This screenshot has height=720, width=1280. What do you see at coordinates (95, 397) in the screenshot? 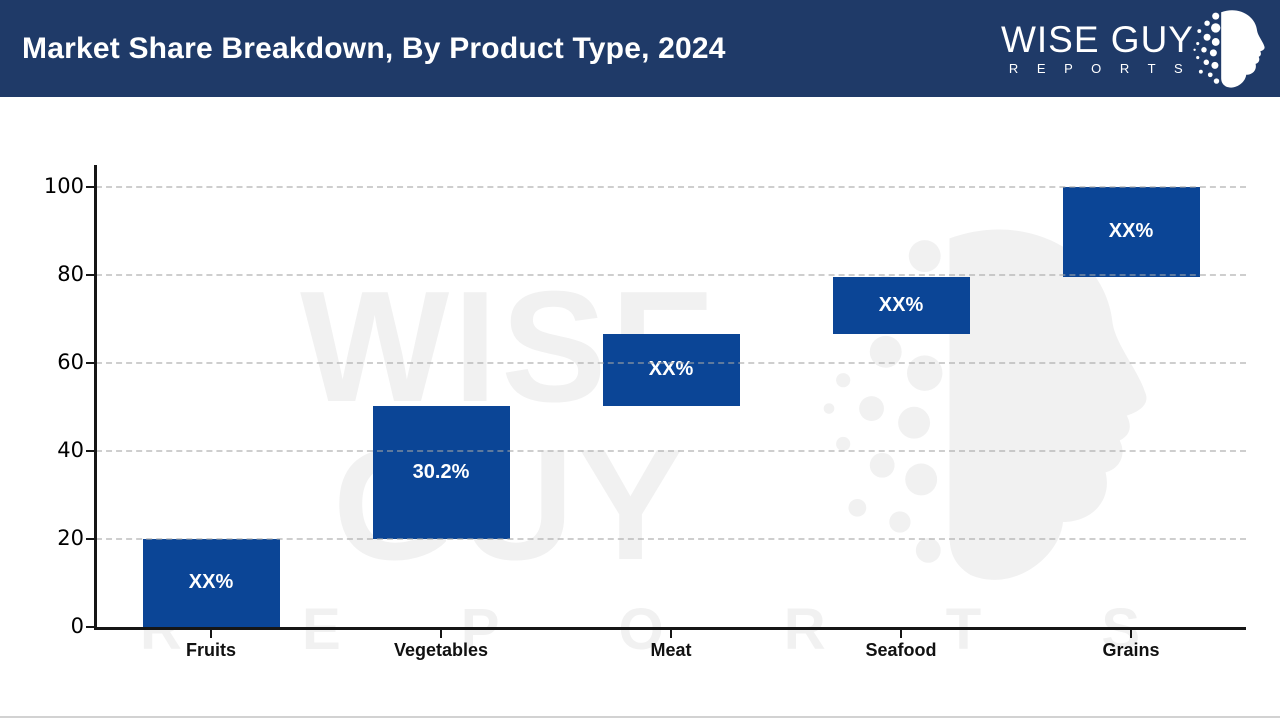
I see `y-axis-line` at bounding box center [95, 397].